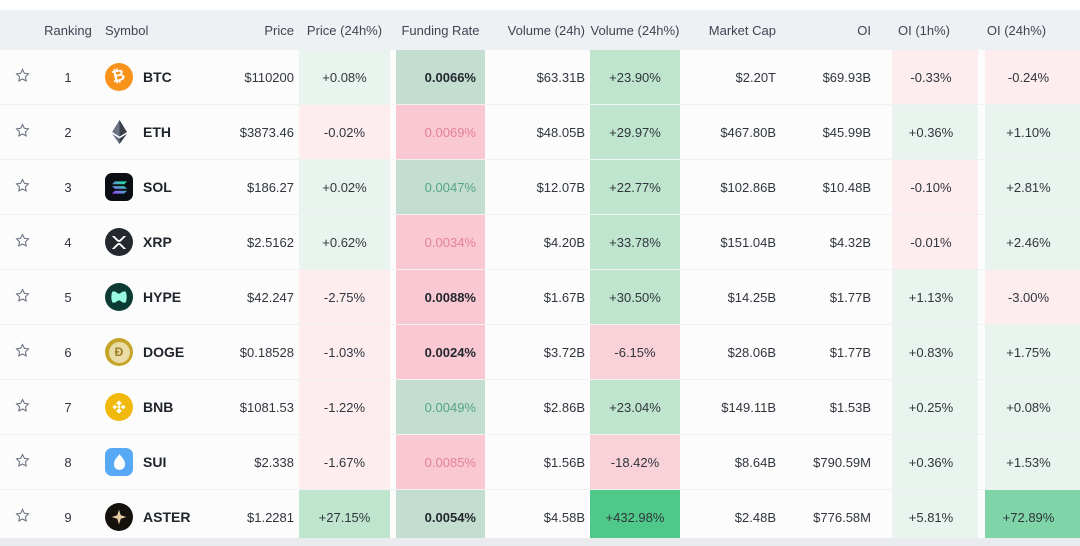  I want to click on oi-24h-pct-cell: +1.75%, so click(1032, 352).